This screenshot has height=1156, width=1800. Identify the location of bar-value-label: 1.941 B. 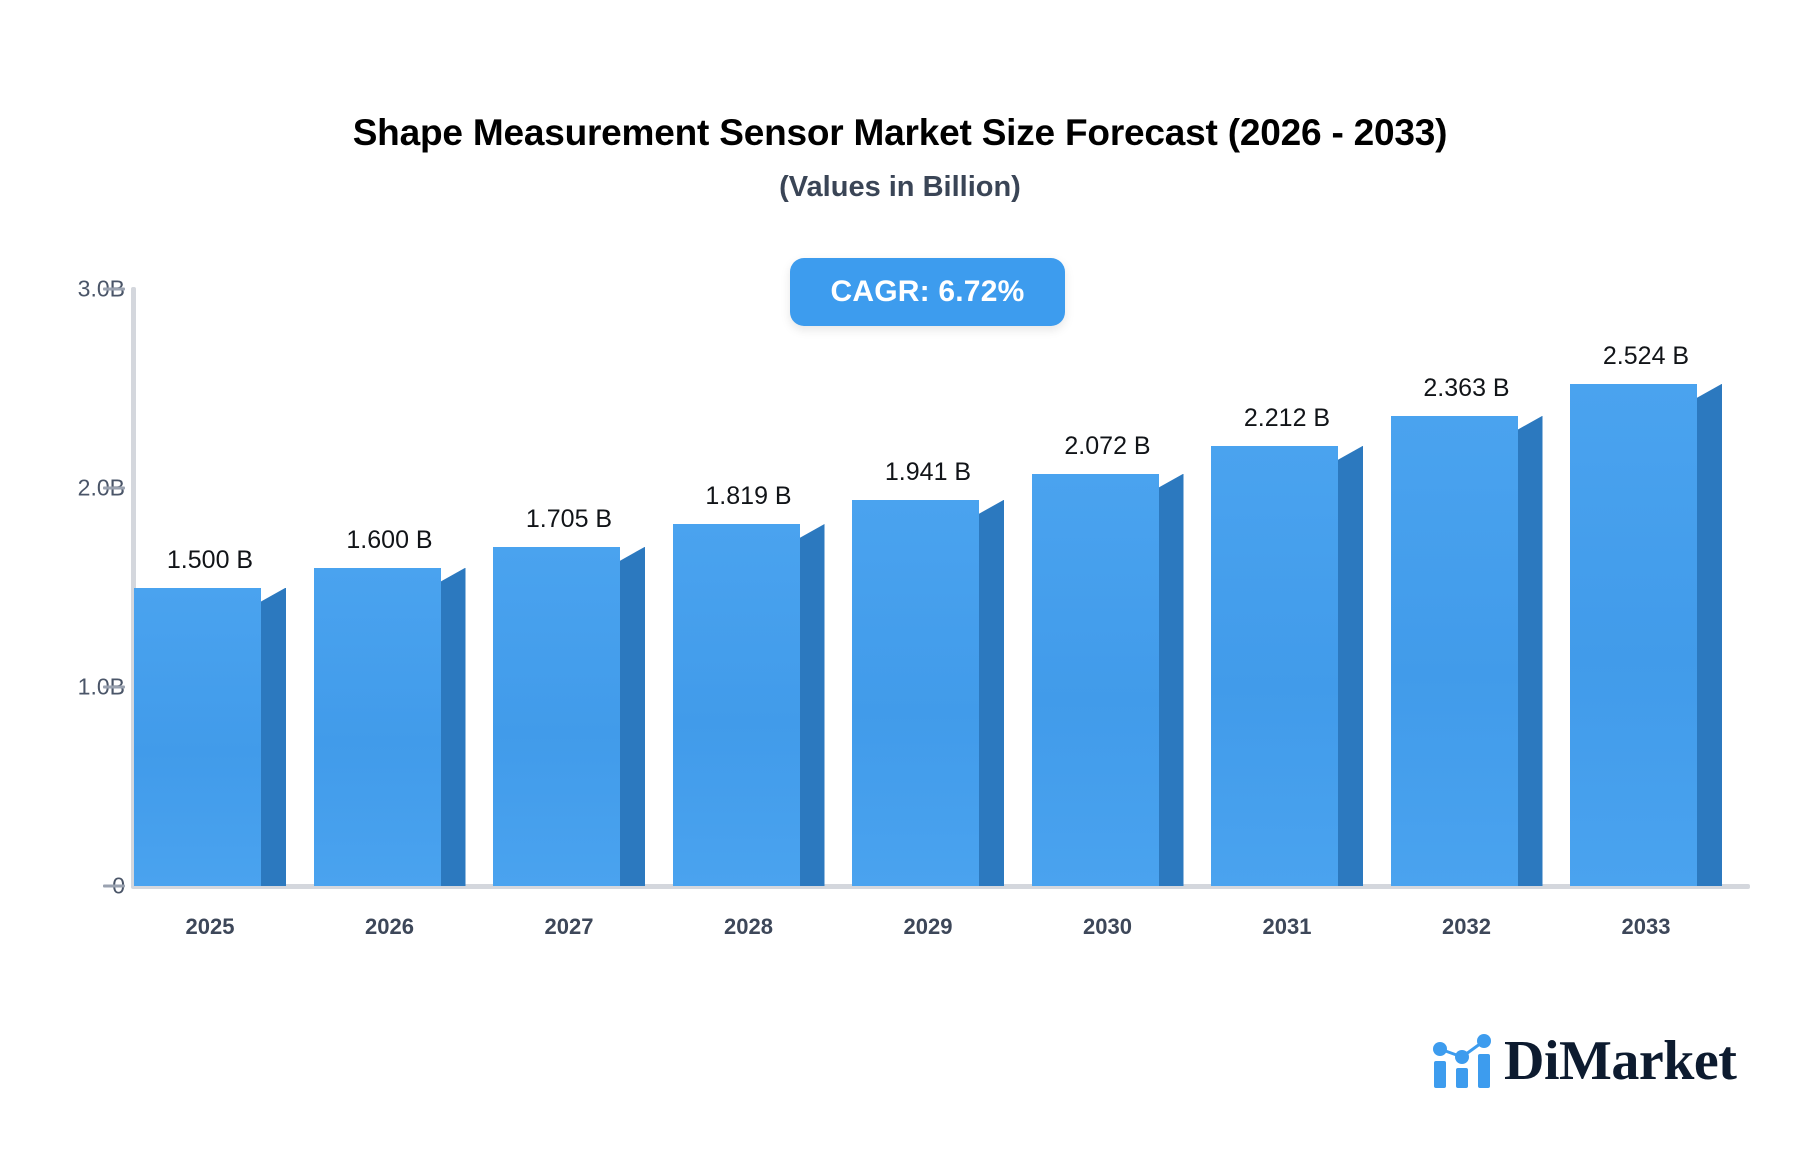
(928, 471).